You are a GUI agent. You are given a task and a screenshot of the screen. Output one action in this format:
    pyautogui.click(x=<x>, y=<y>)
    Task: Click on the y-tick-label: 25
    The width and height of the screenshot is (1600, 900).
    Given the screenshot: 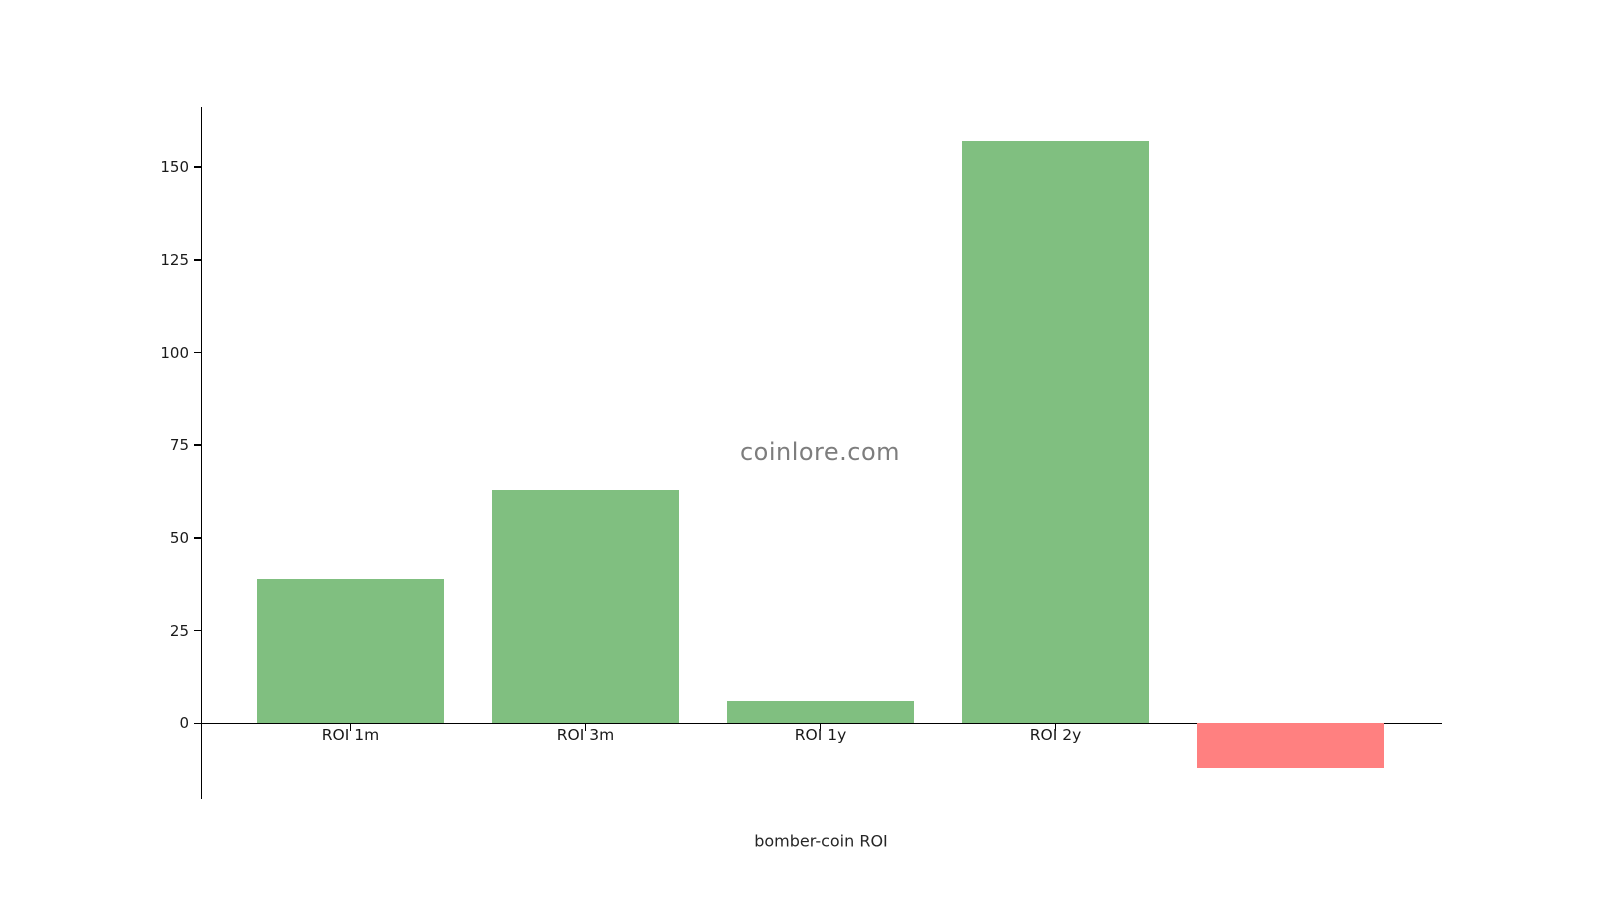 What is the action you would take?
    pyautogui.click(x=179, y=630)
    